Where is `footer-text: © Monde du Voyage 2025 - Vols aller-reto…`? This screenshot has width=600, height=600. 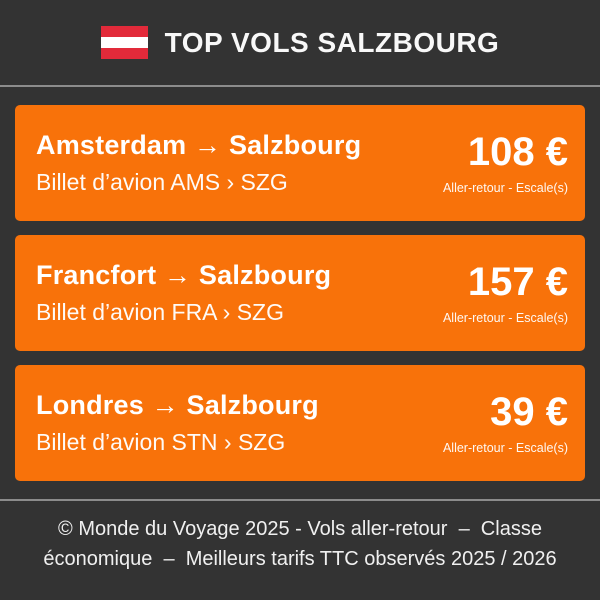
footer-text: © Monde du Voyage 2025 - Vols aller-reto… is located at coordinates (300, 544).